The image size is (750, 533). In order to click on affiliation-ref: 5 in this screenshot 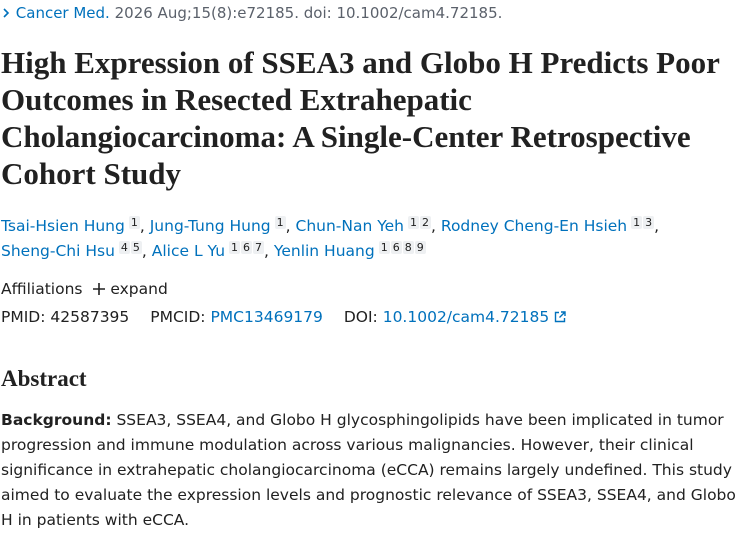, I will do `click(136, 247)`.